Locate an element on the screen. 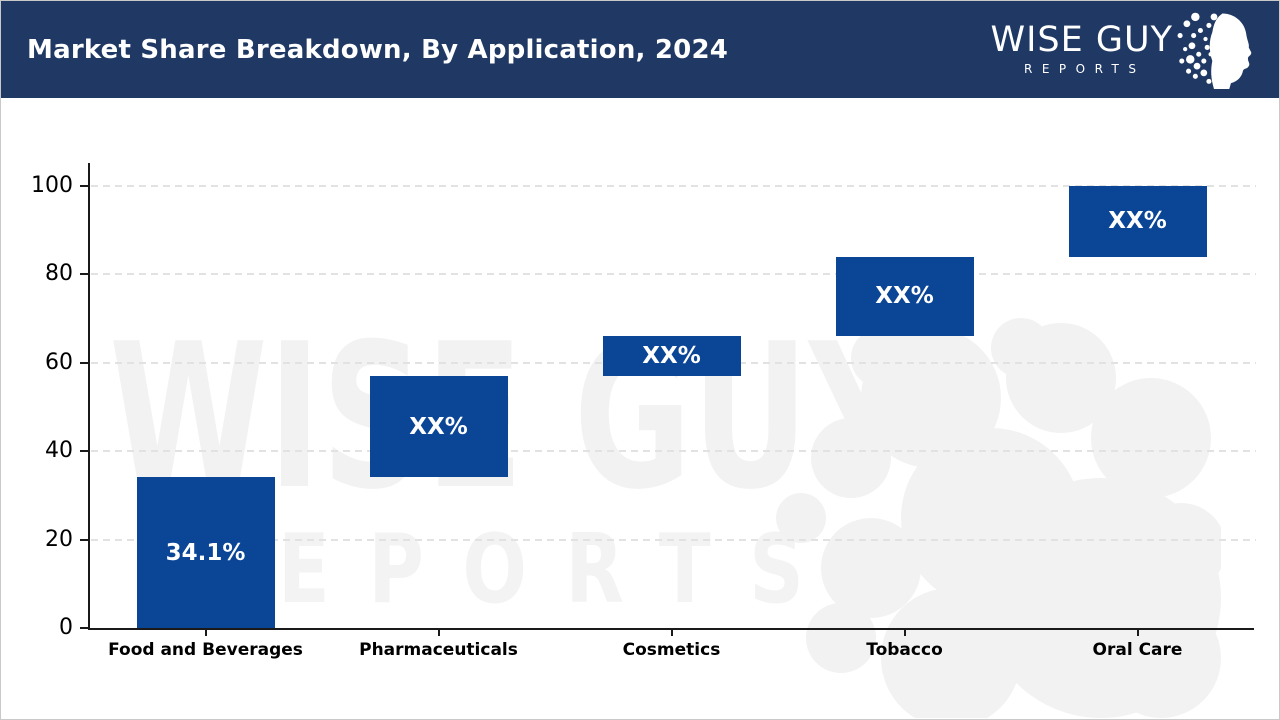 This screenshot has width=1280, height=720. dotted-head-icon is located at coordinates (1214, 50).